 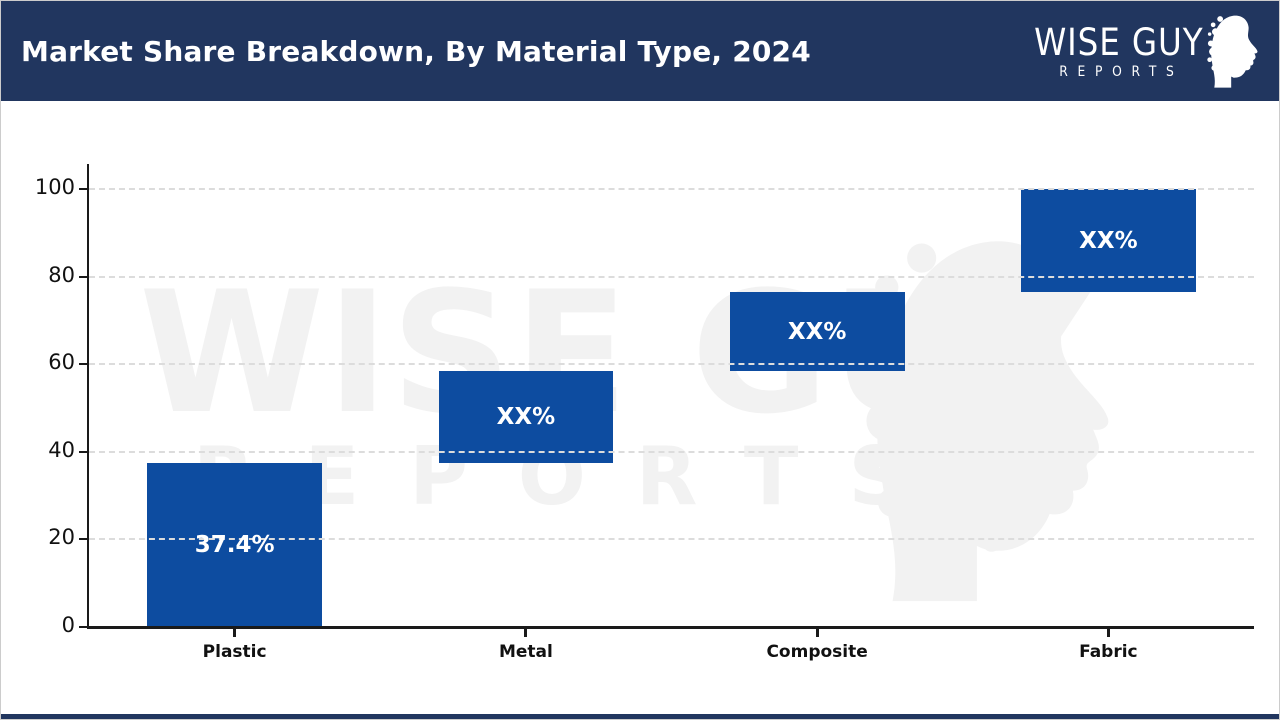 I want to click on x-axis-line, so click(x=670, y=627).